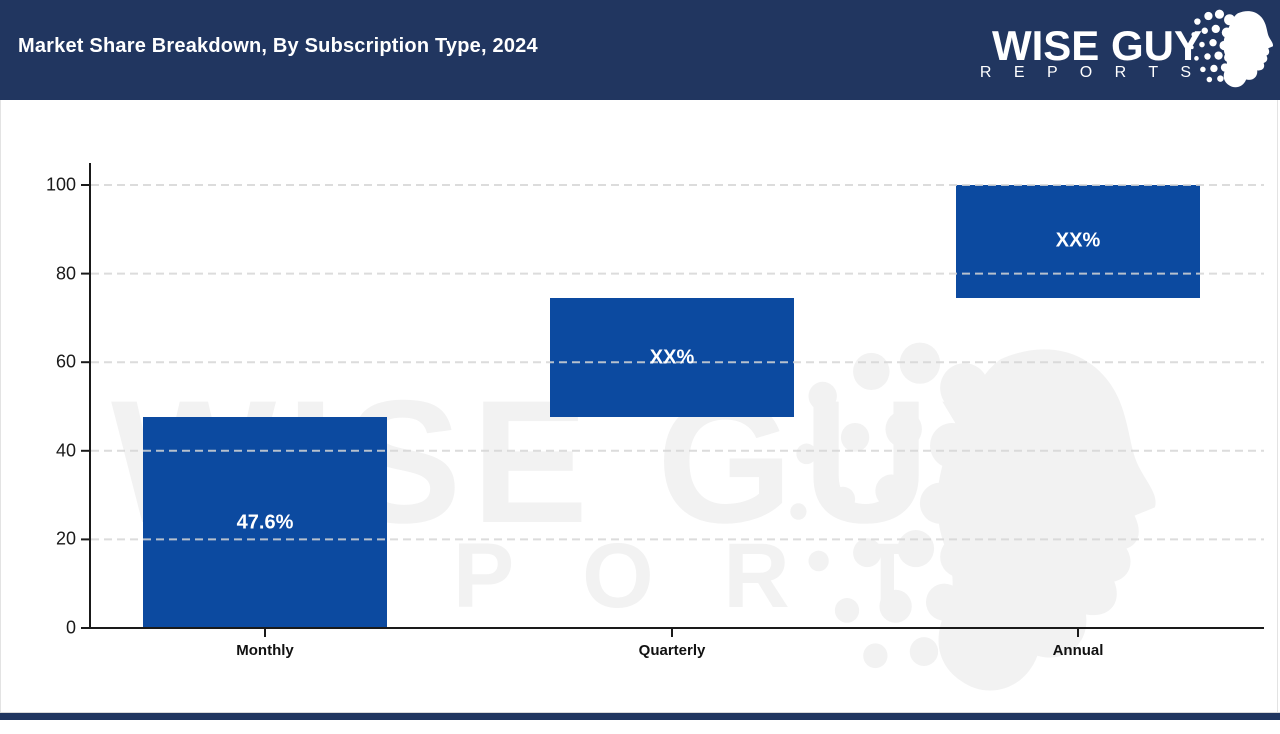  I want to click on x-tick-label-monthly: Monthly, so click(265, 650).